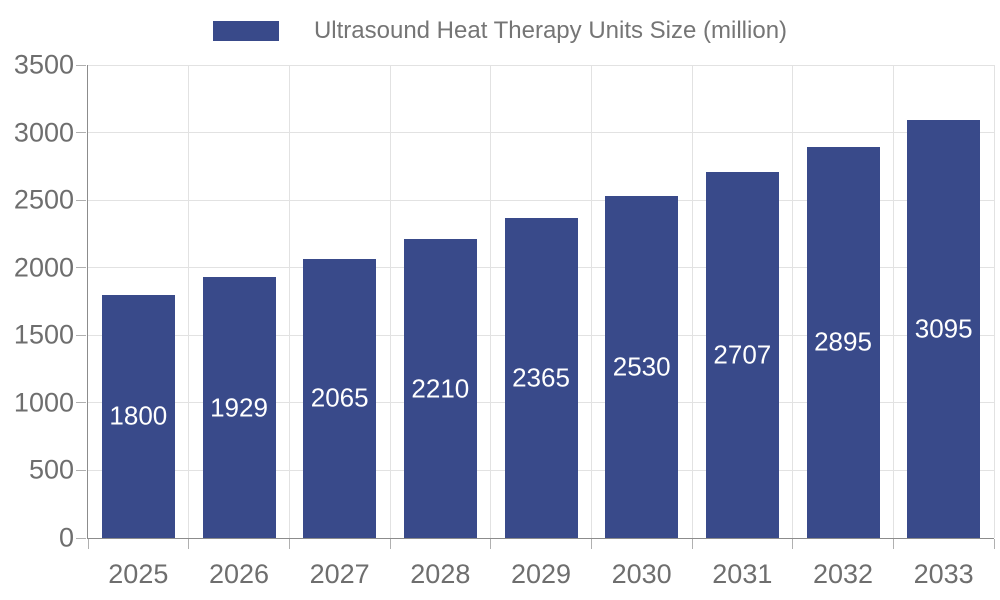  I want to click on y-axis-line, so click(87, 301).